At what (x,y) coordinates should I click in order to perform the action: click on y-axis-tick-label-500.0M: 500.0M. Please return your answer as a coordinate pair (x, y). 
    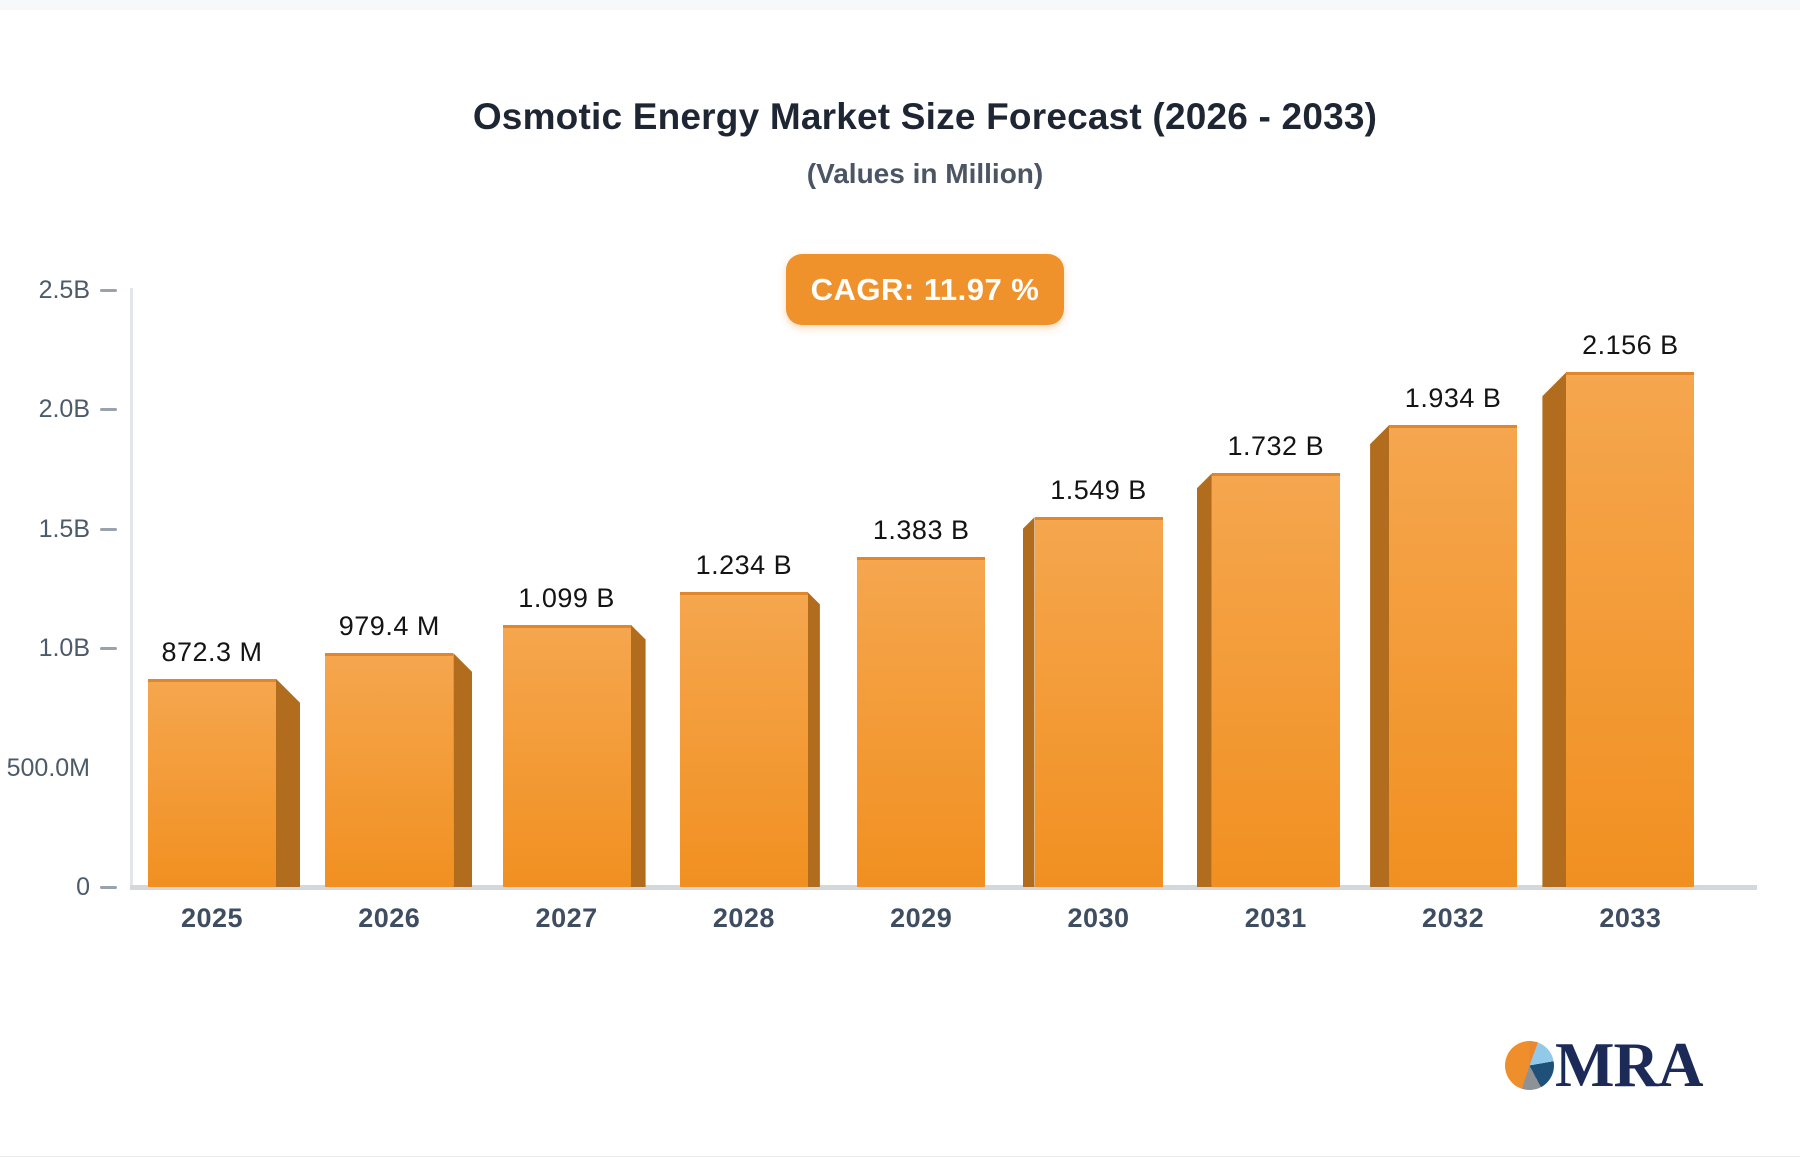
    Looking at the image, I should click on (48, 767).